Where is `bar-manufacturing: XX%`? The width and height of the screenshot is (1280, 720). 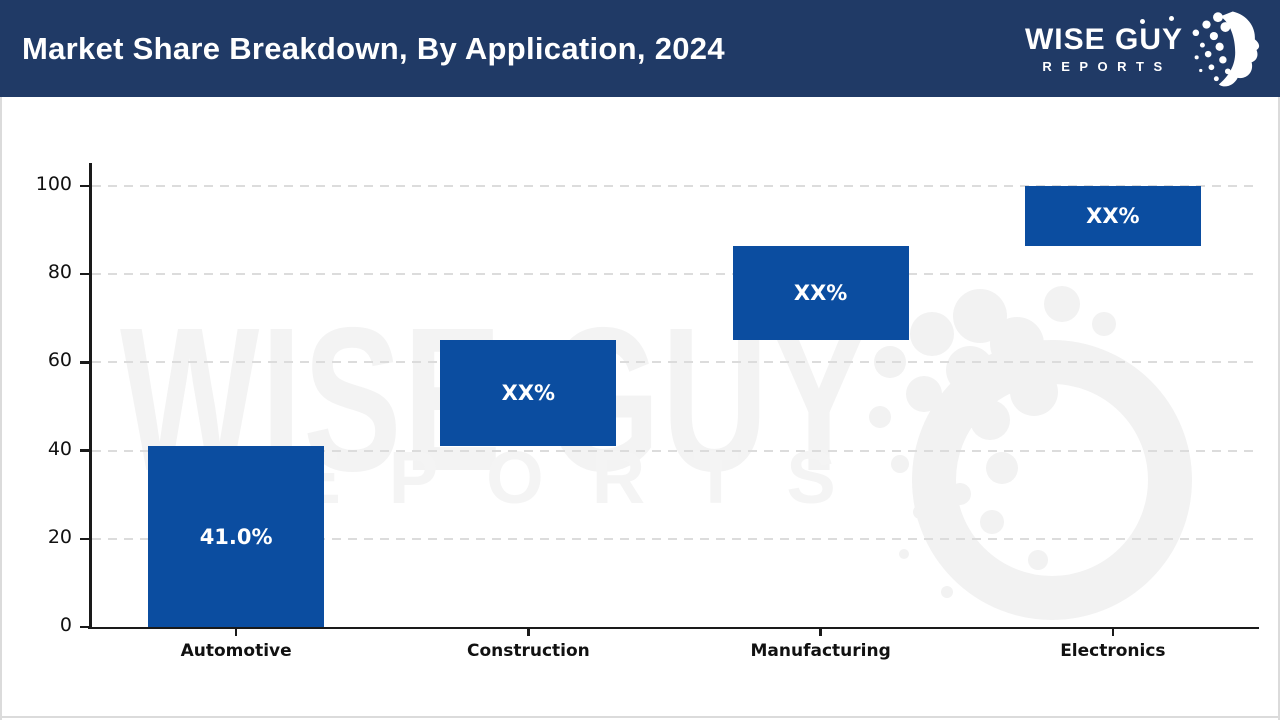
bar-manufacturing: XX% is located at coordinates (820, 293).